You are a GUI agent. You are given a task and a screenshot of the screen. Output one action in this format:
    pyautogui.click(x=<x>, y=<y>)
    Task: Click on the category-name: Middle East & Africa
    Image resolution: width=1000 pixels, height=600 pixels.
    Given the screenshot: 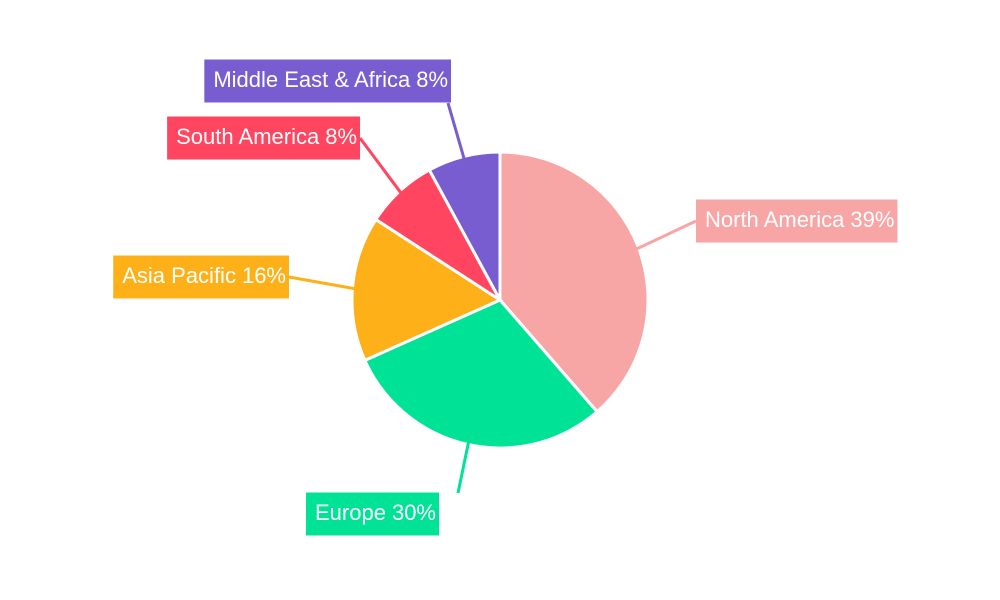 What is the action you would take?
    pyautogui.click(x=312, y=79)
    